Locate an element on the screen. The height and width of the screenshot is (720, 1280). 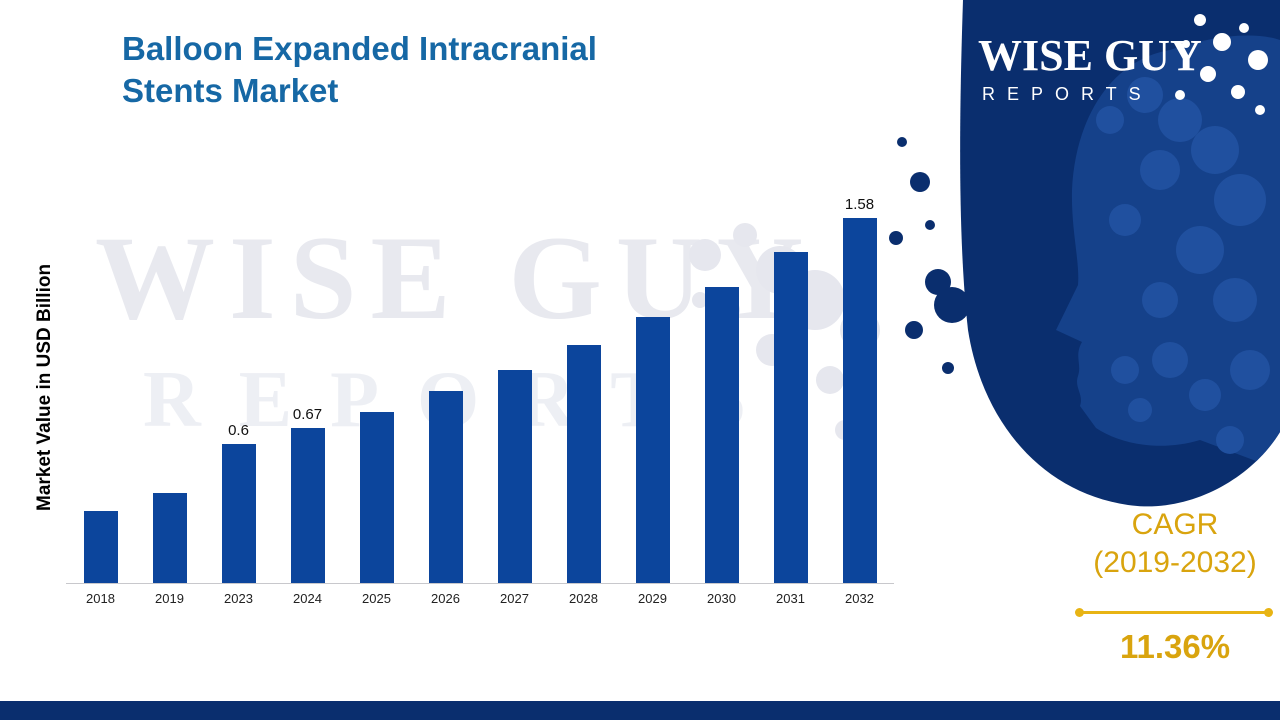
bar-value-label: 1.58 is located at coordinates (859, 204).